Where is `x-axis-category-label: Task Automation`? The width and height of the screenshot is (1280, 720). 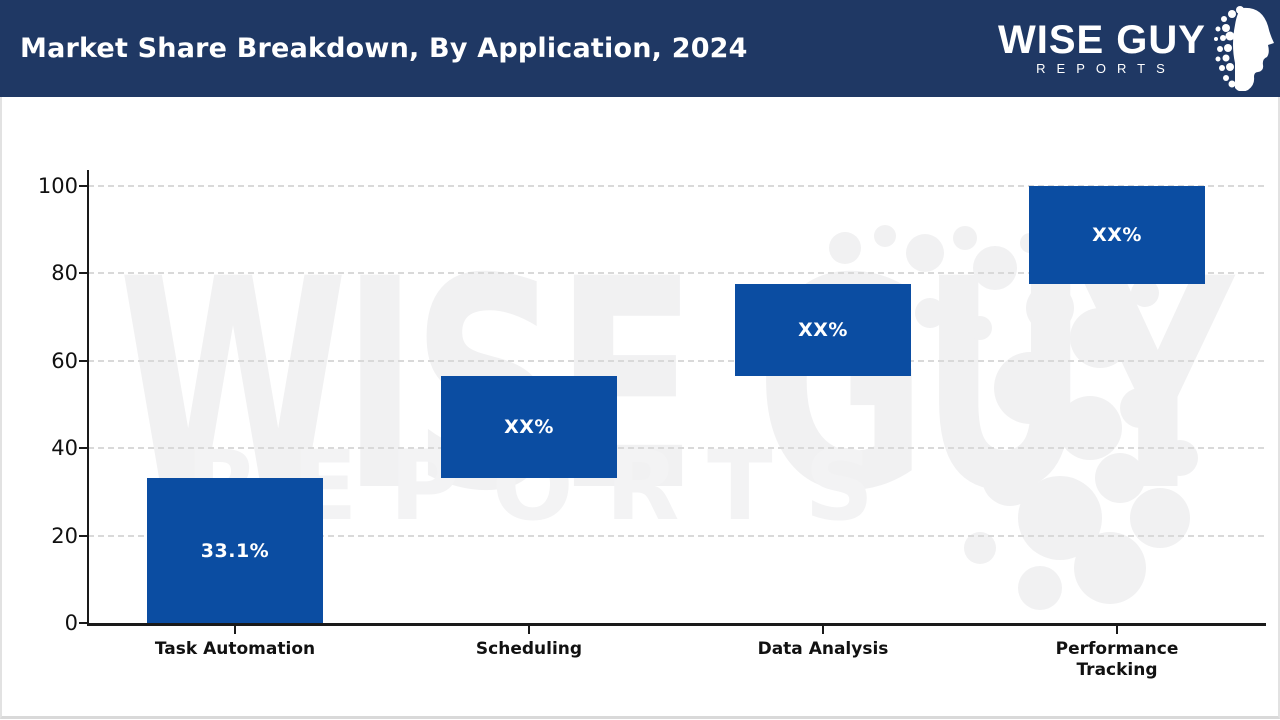 x-axis-category-label: Task Automation is located at coordinates (235, 649).